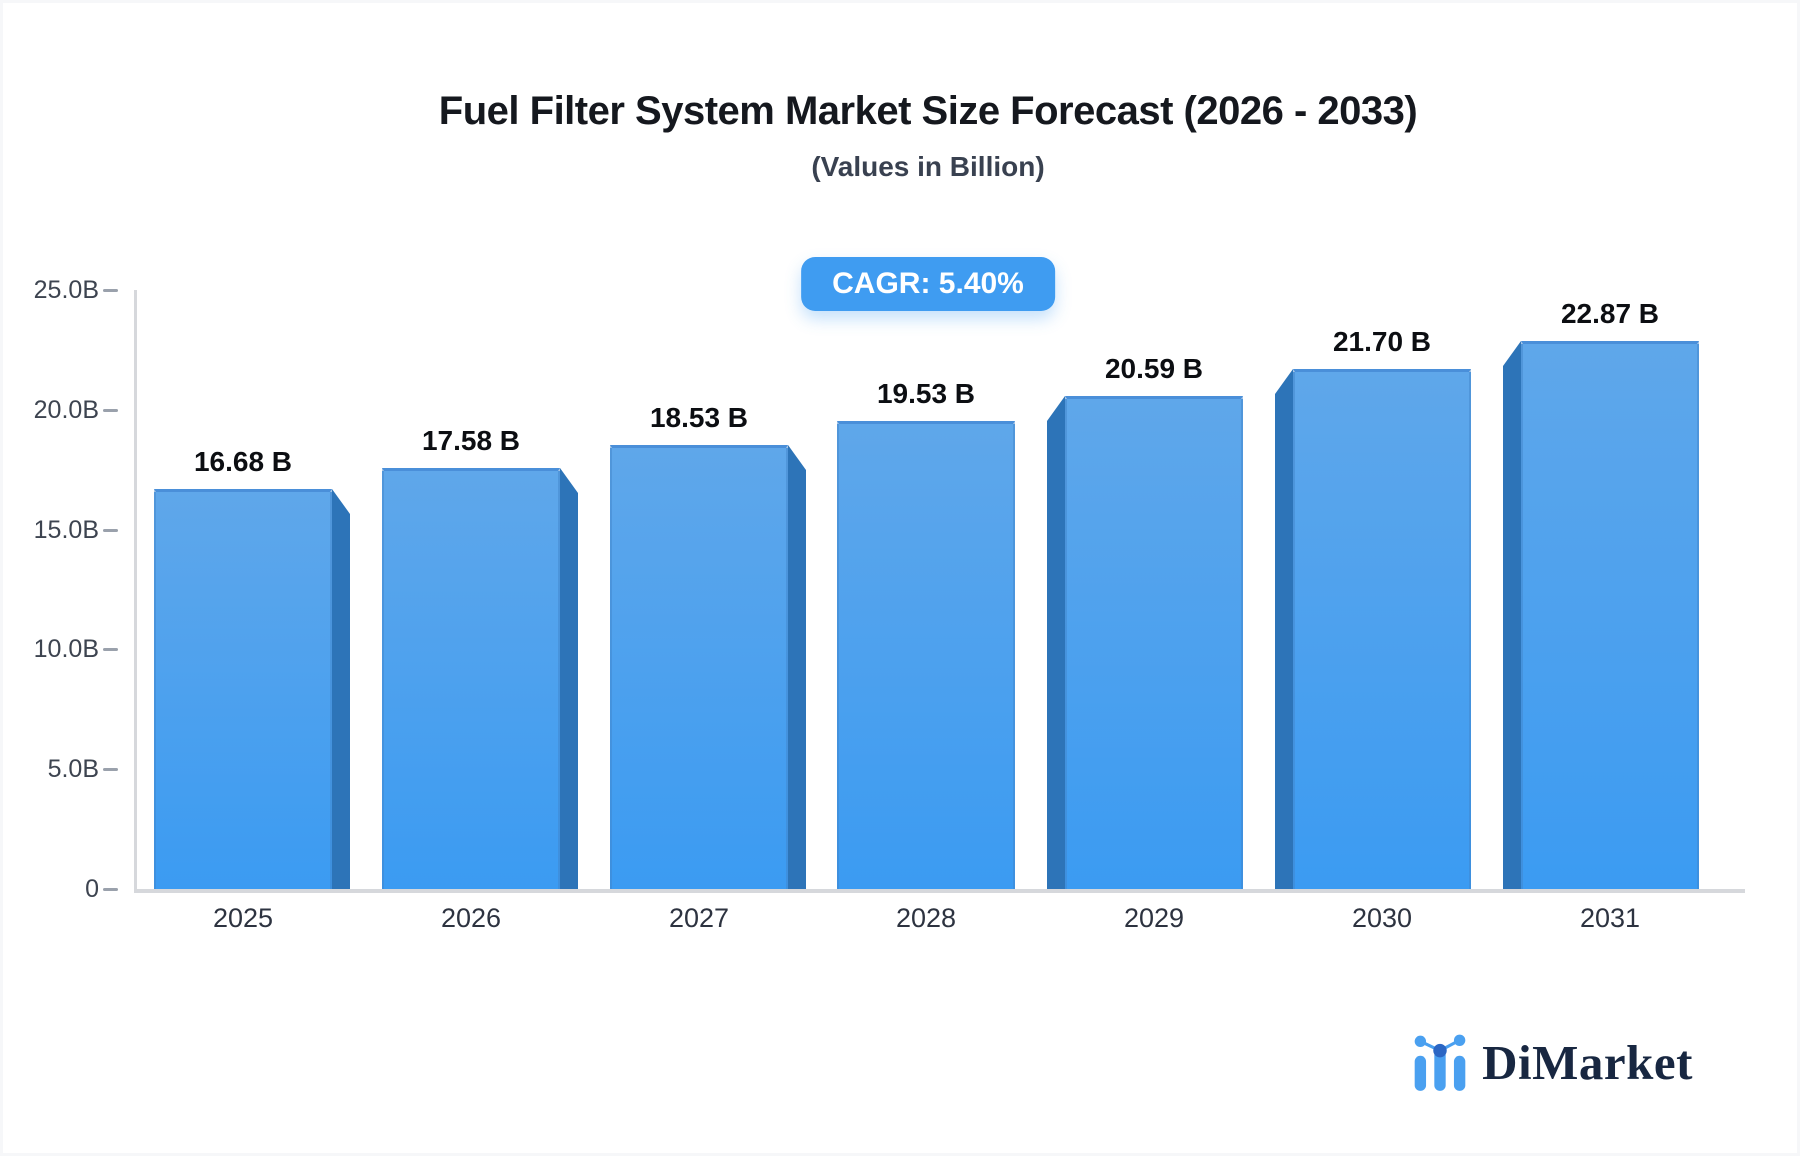 This screenshot has width=1800, height=1156. Describe the element at coordinates (699, 417) in the screenshot. I see `bar-value-label-2027: 18.53 B` at that location.